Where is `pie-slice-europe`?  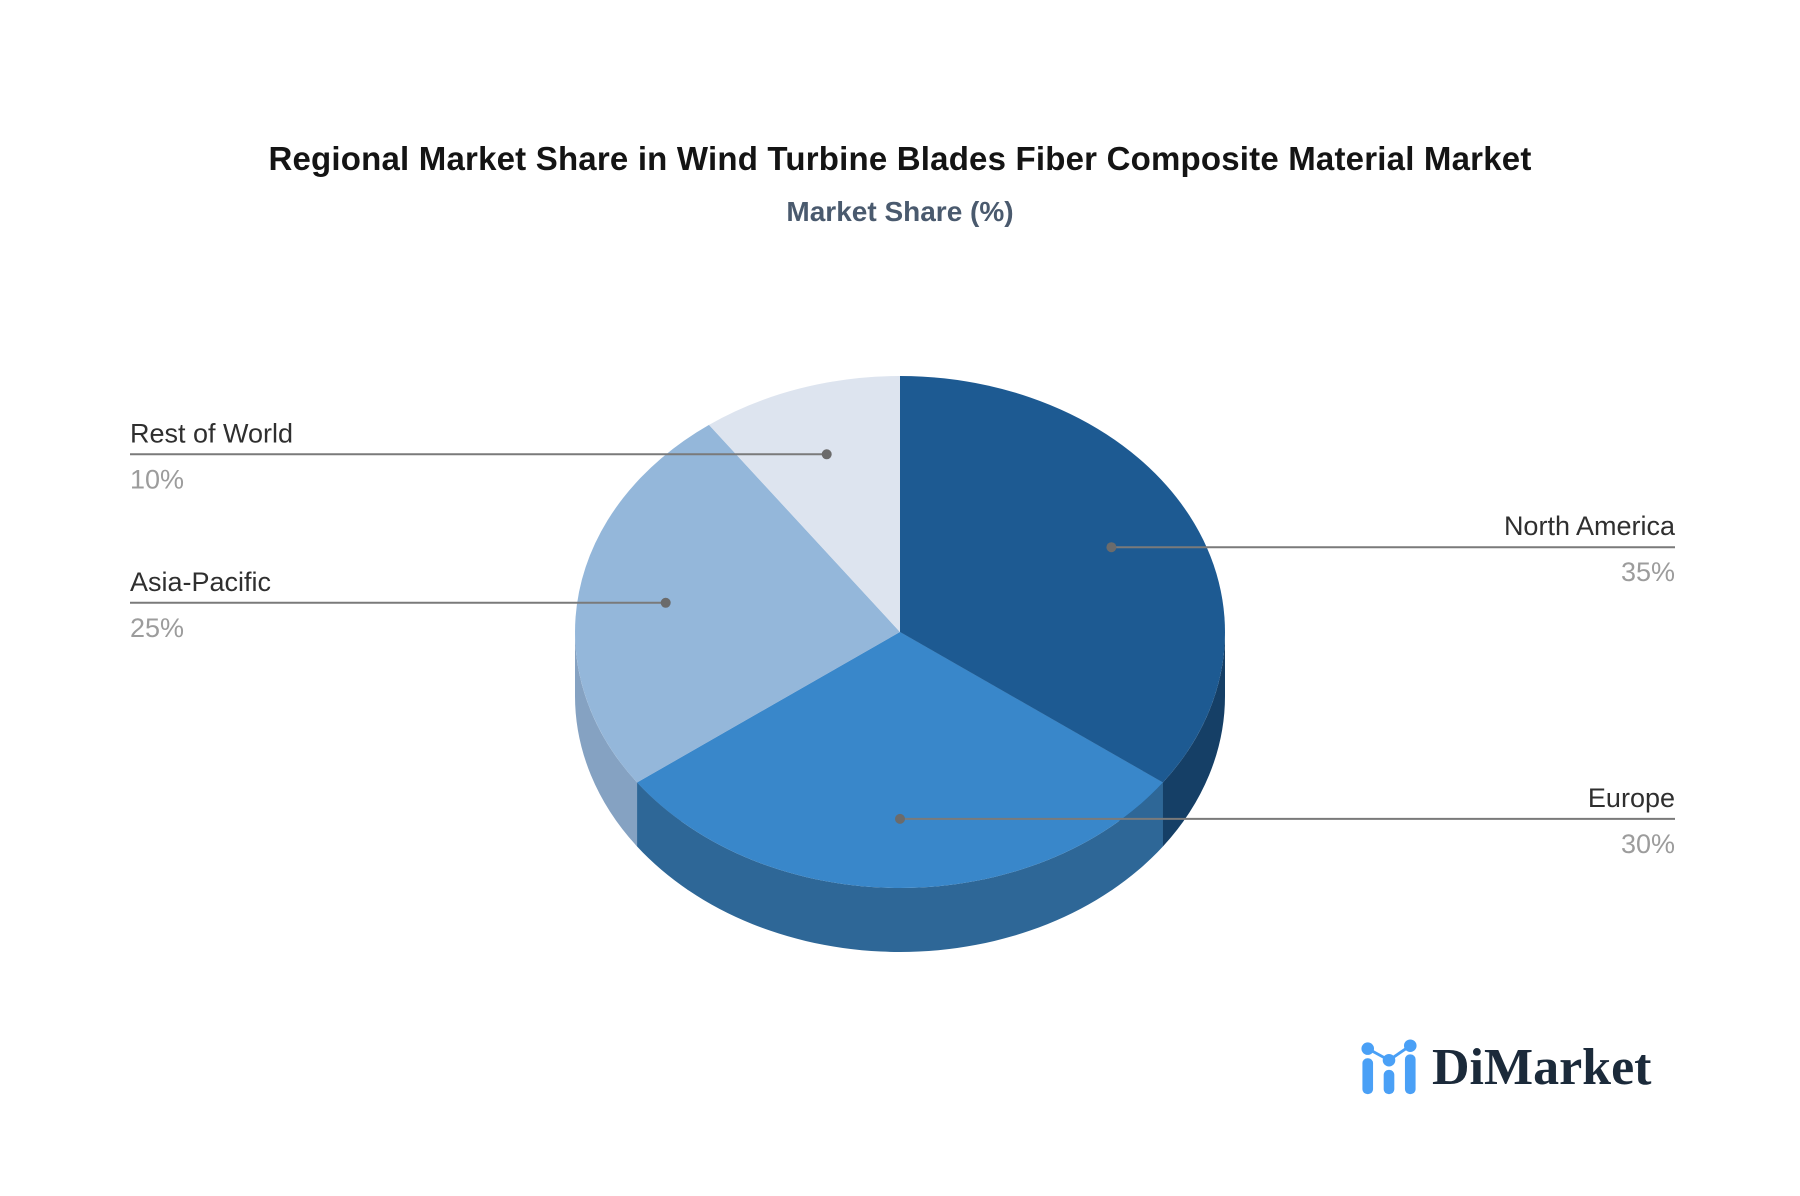
pie-slice-europe is located at coordinates (900, 760).